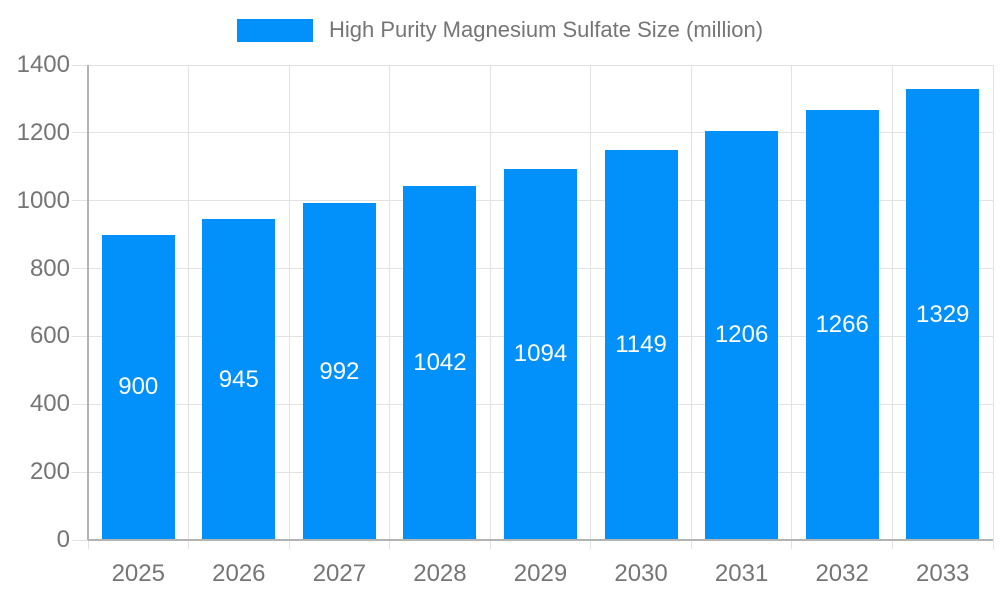 This screenshot has width=1000, height=600. What do you see at coordinates (63, 539) in the screenshot?
I see `y-axis-label: 0` at bounding box center [63, 539].